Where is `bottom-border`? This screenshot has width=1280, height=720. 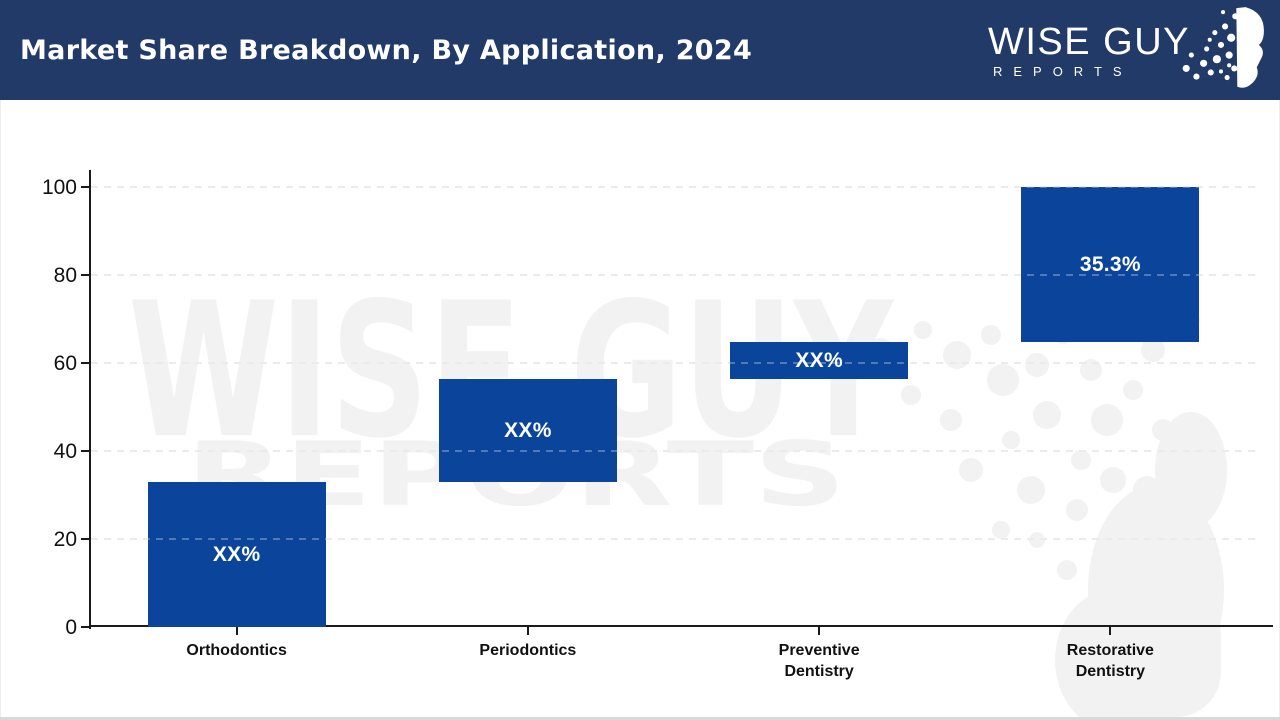
bottom-border is located at coordinates (640, 718).